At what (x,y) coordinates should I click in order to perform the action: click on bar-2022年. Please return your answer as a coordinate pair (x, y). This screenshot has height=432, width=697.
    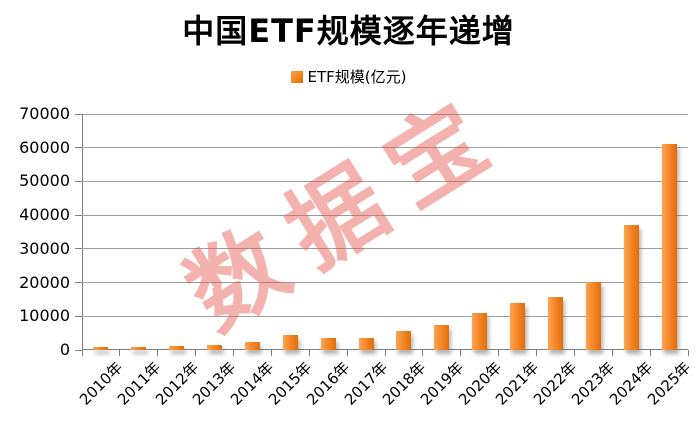
    Looking at the image, I should click on (555, 323).